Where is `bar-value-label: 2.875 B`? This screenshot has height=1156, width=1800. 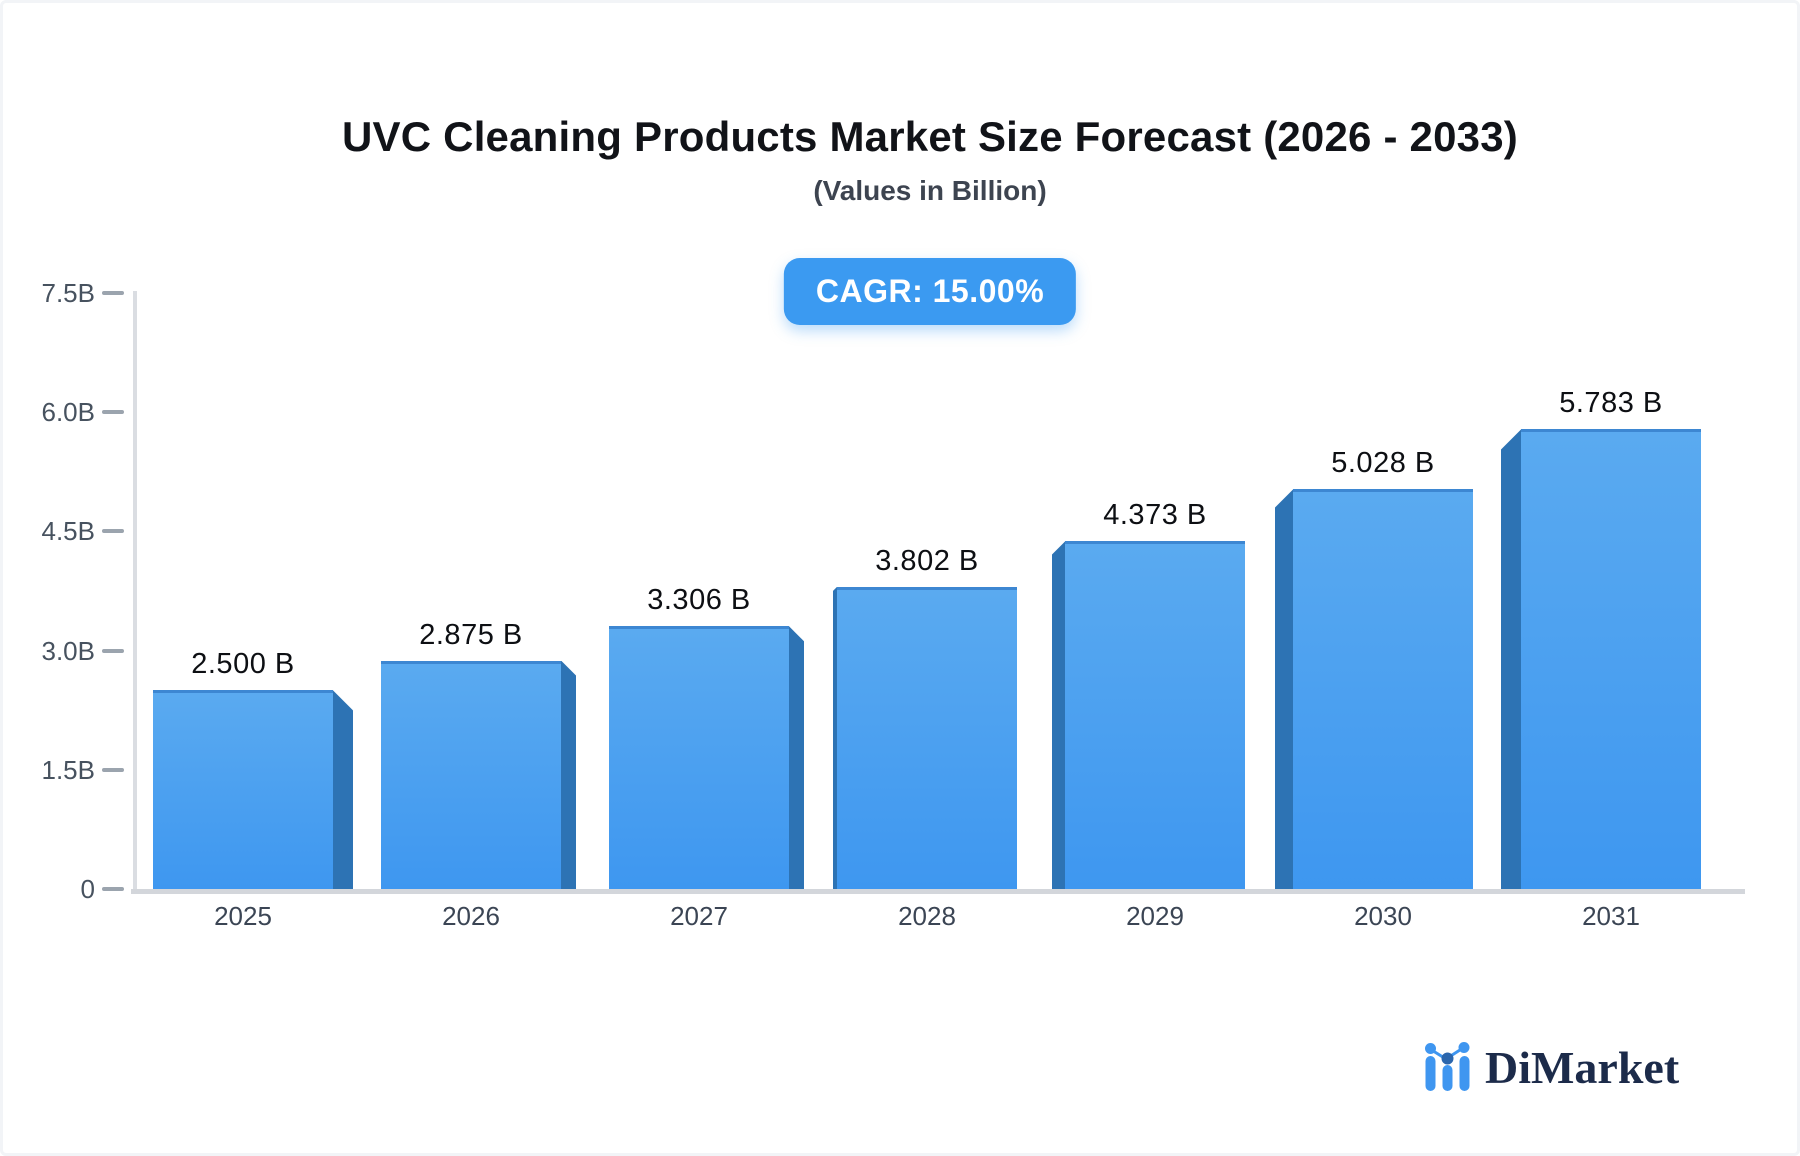
bar-value-label: 2.875 B is located at coordinates (471, 634).